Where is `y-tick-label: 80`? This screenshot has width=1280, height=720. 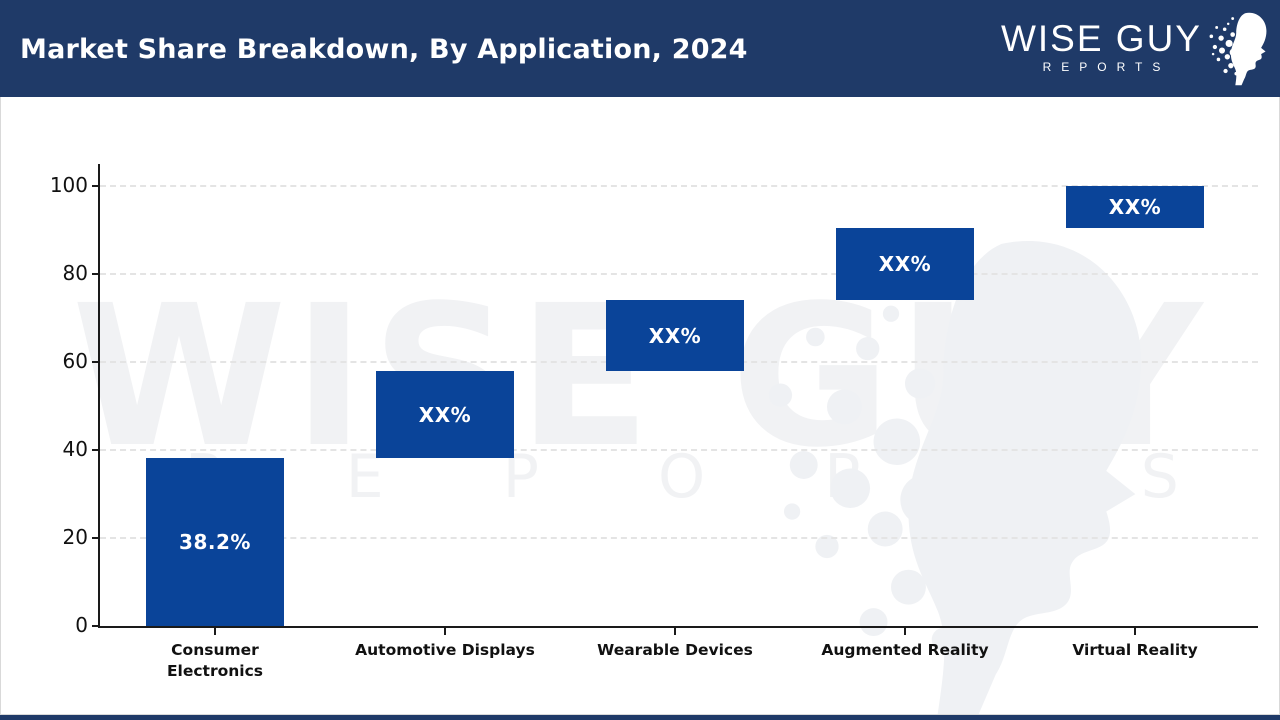 y-tick-label: 80 is located at coordinates (75, 273).